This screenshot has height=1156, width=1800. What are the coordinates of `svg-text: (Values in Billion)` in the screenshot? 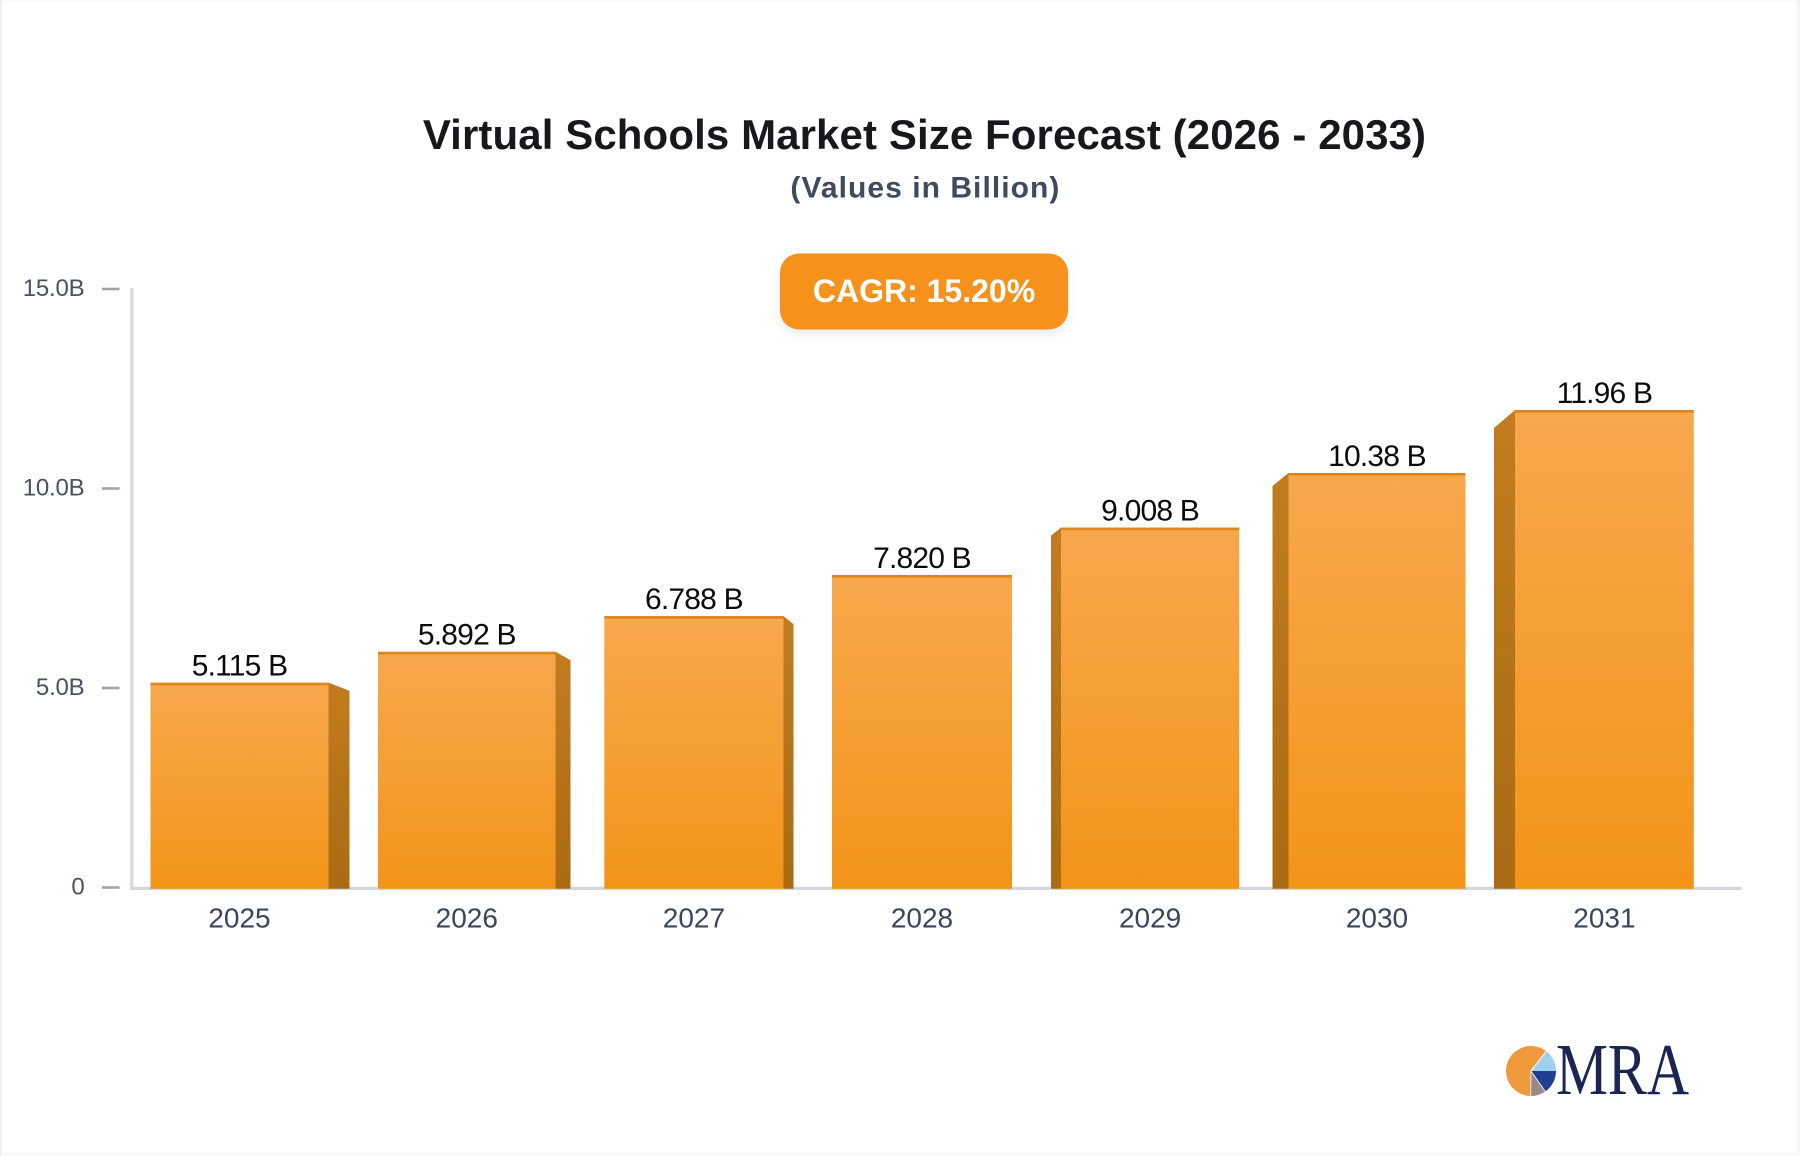 It's located at (925, 188).